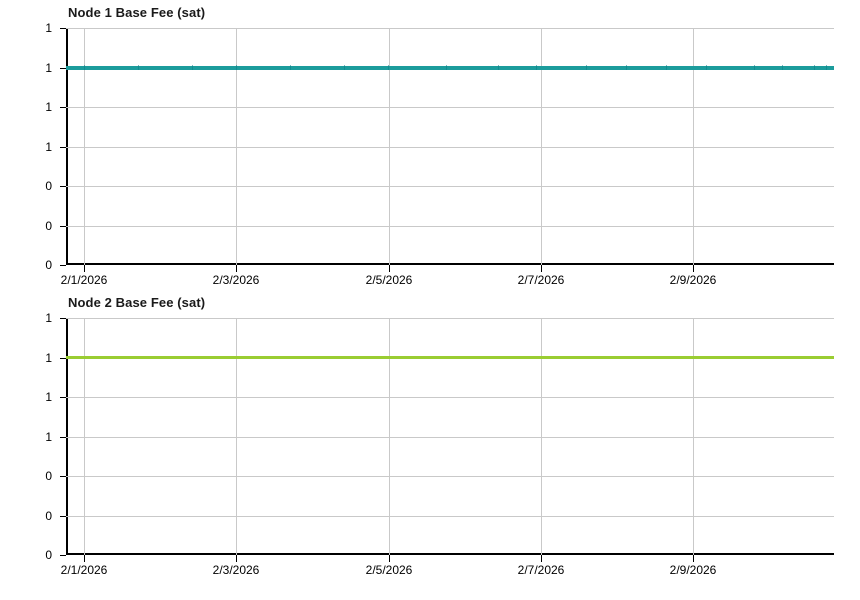 The image size is (860, 600). I want to click on x-tick-label: 2/5/2026, so click(389, 280).